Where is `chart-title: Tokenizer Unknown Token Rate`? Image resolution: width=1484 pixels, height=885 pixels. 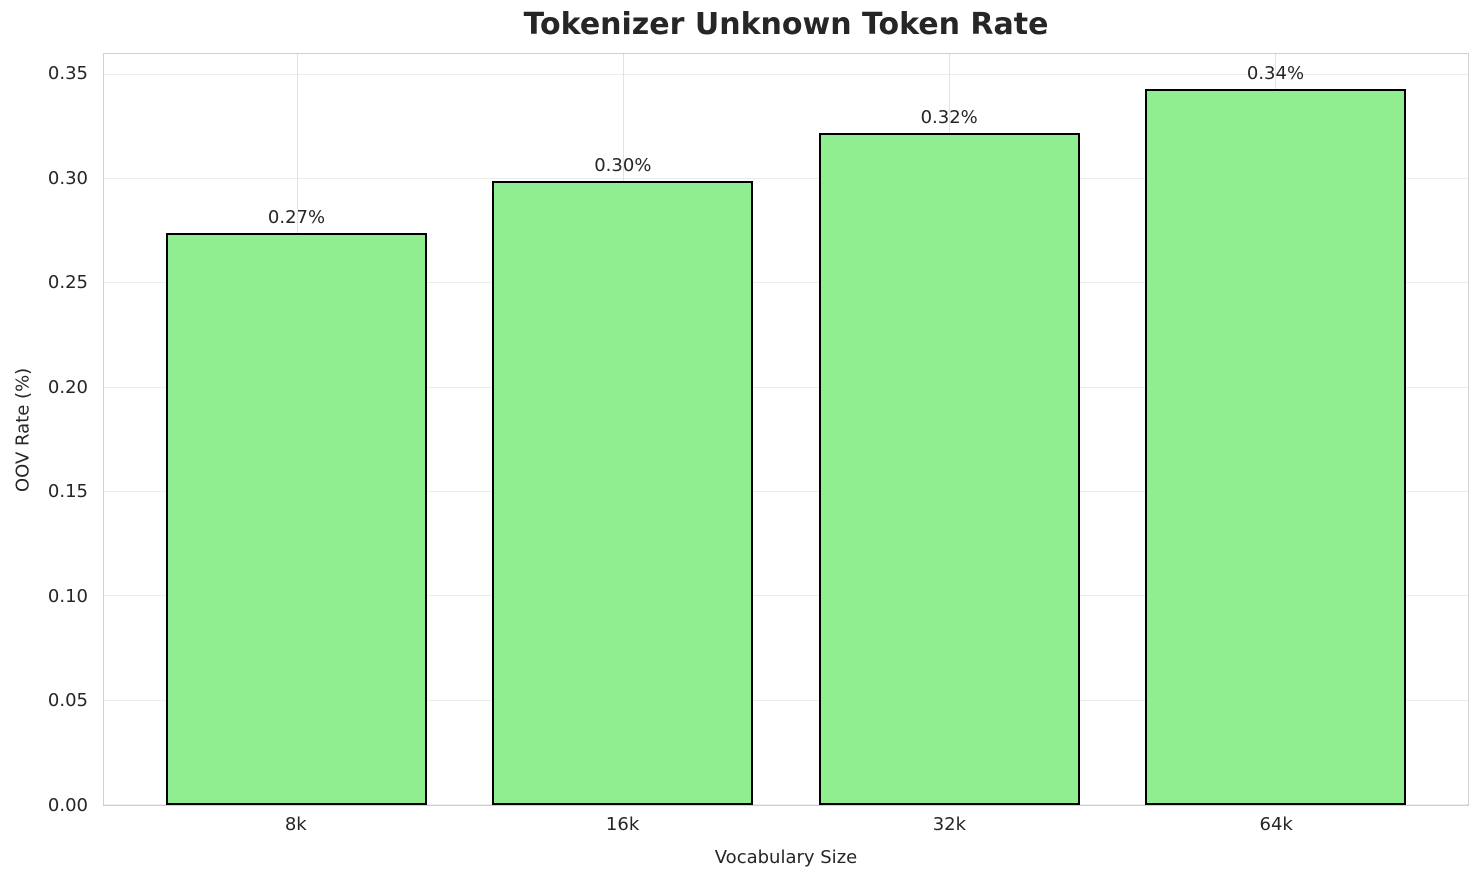
chart-title: Tokenizer Unknown Token Rate is located at coordinates (786, 24).